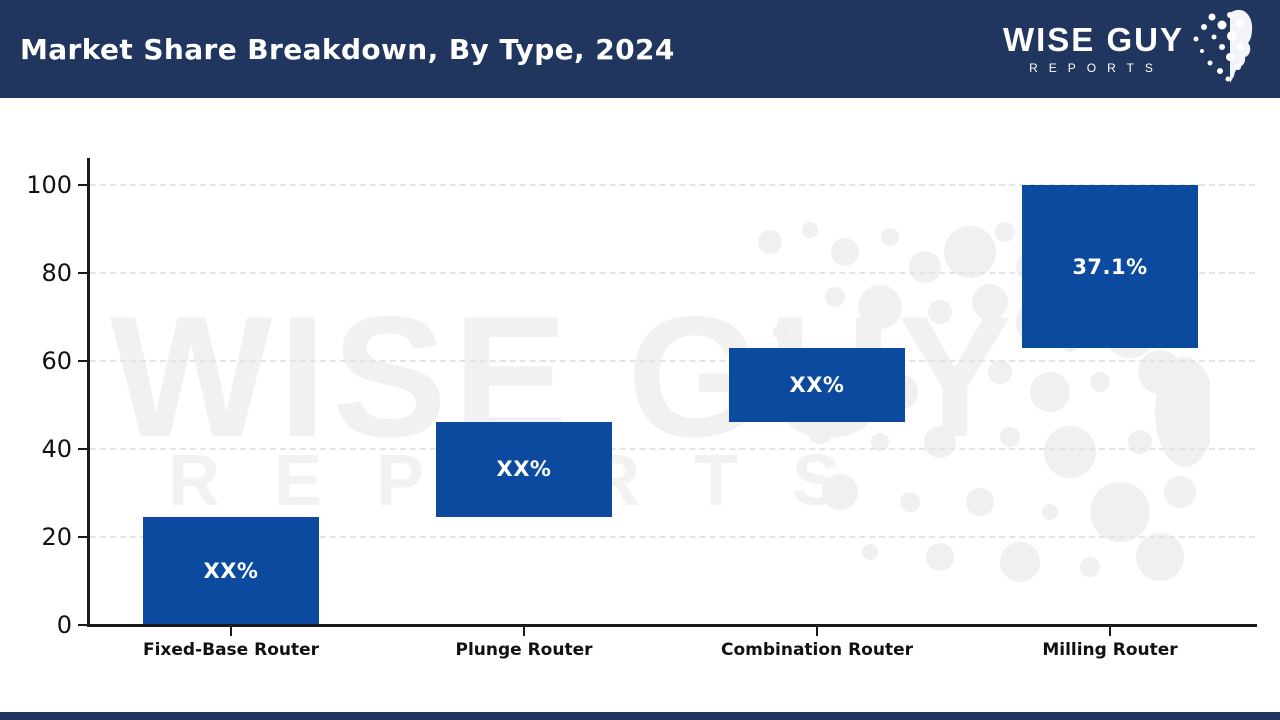 Image resolution: width=1280 pixels, height=720 pixels. I want to click on y-tick-label: 20, so click(56, 537).